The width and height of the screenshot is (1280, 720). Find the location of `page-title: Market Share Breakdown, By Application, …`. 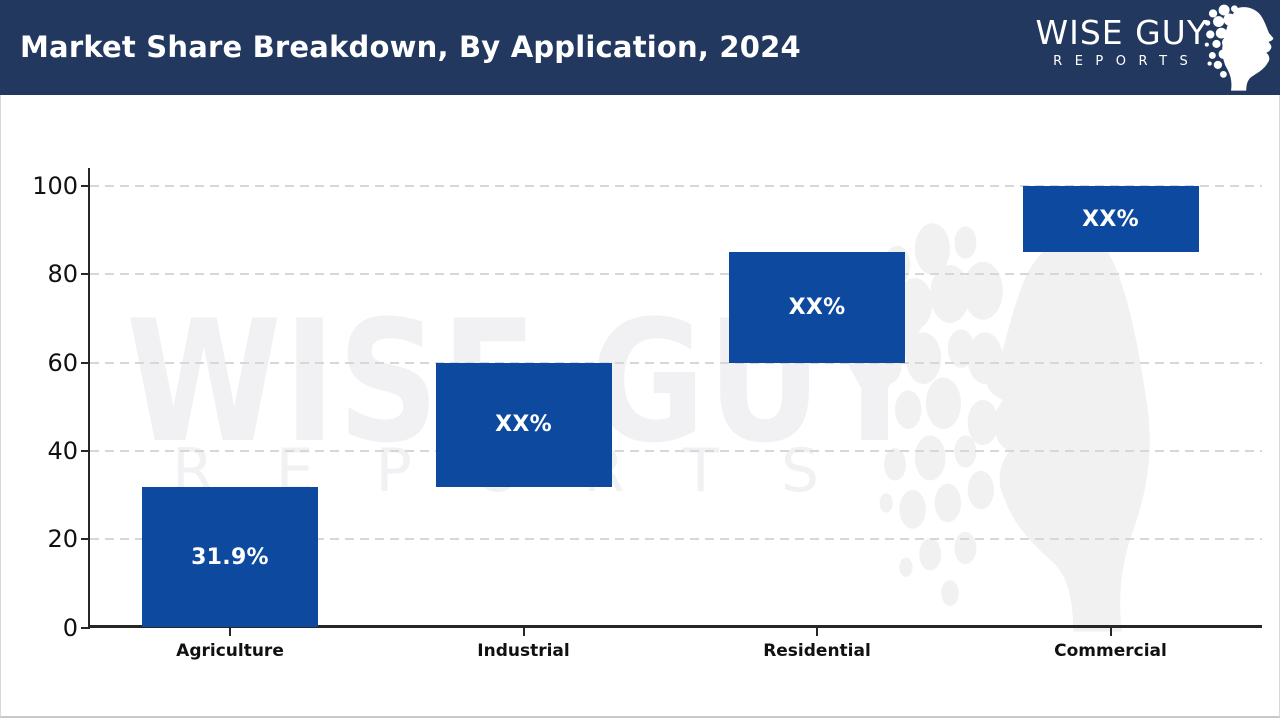

page-title: Market Share Breakdown, By Application, … is located at coordinates (410, 47).